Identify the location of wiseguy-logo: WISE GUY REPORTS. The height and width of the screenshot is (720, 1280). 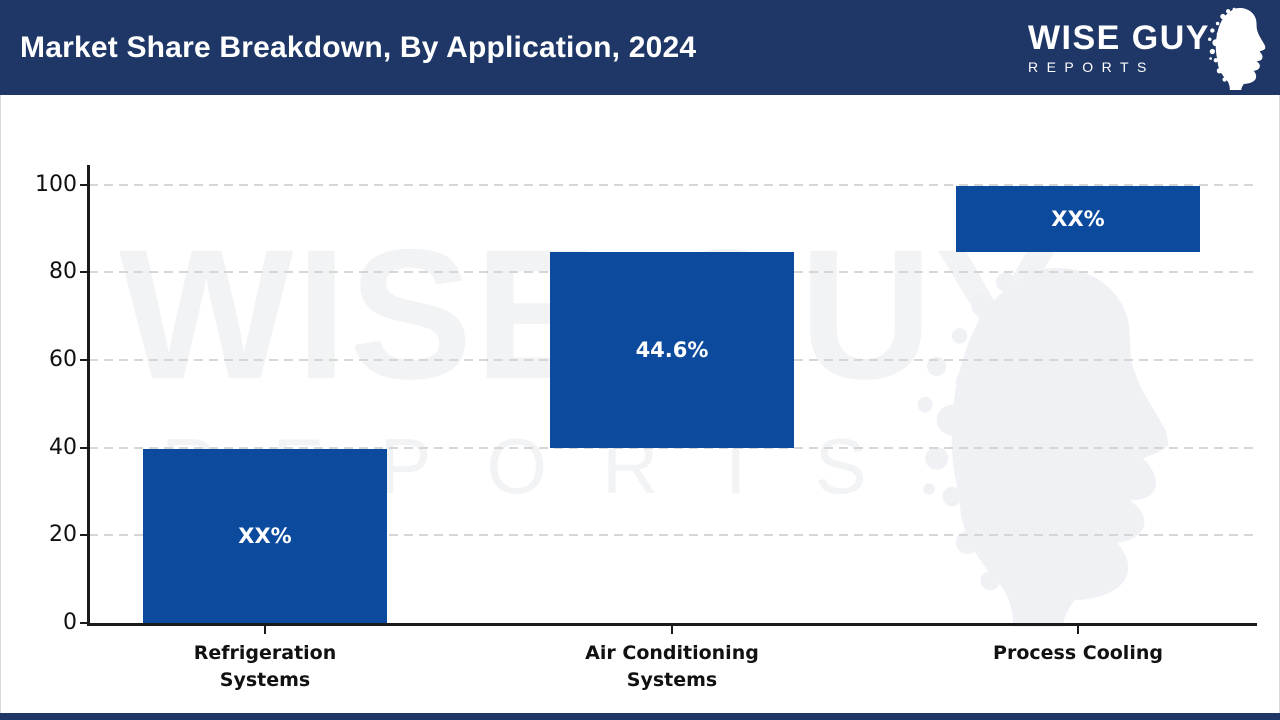
(1148, 48).